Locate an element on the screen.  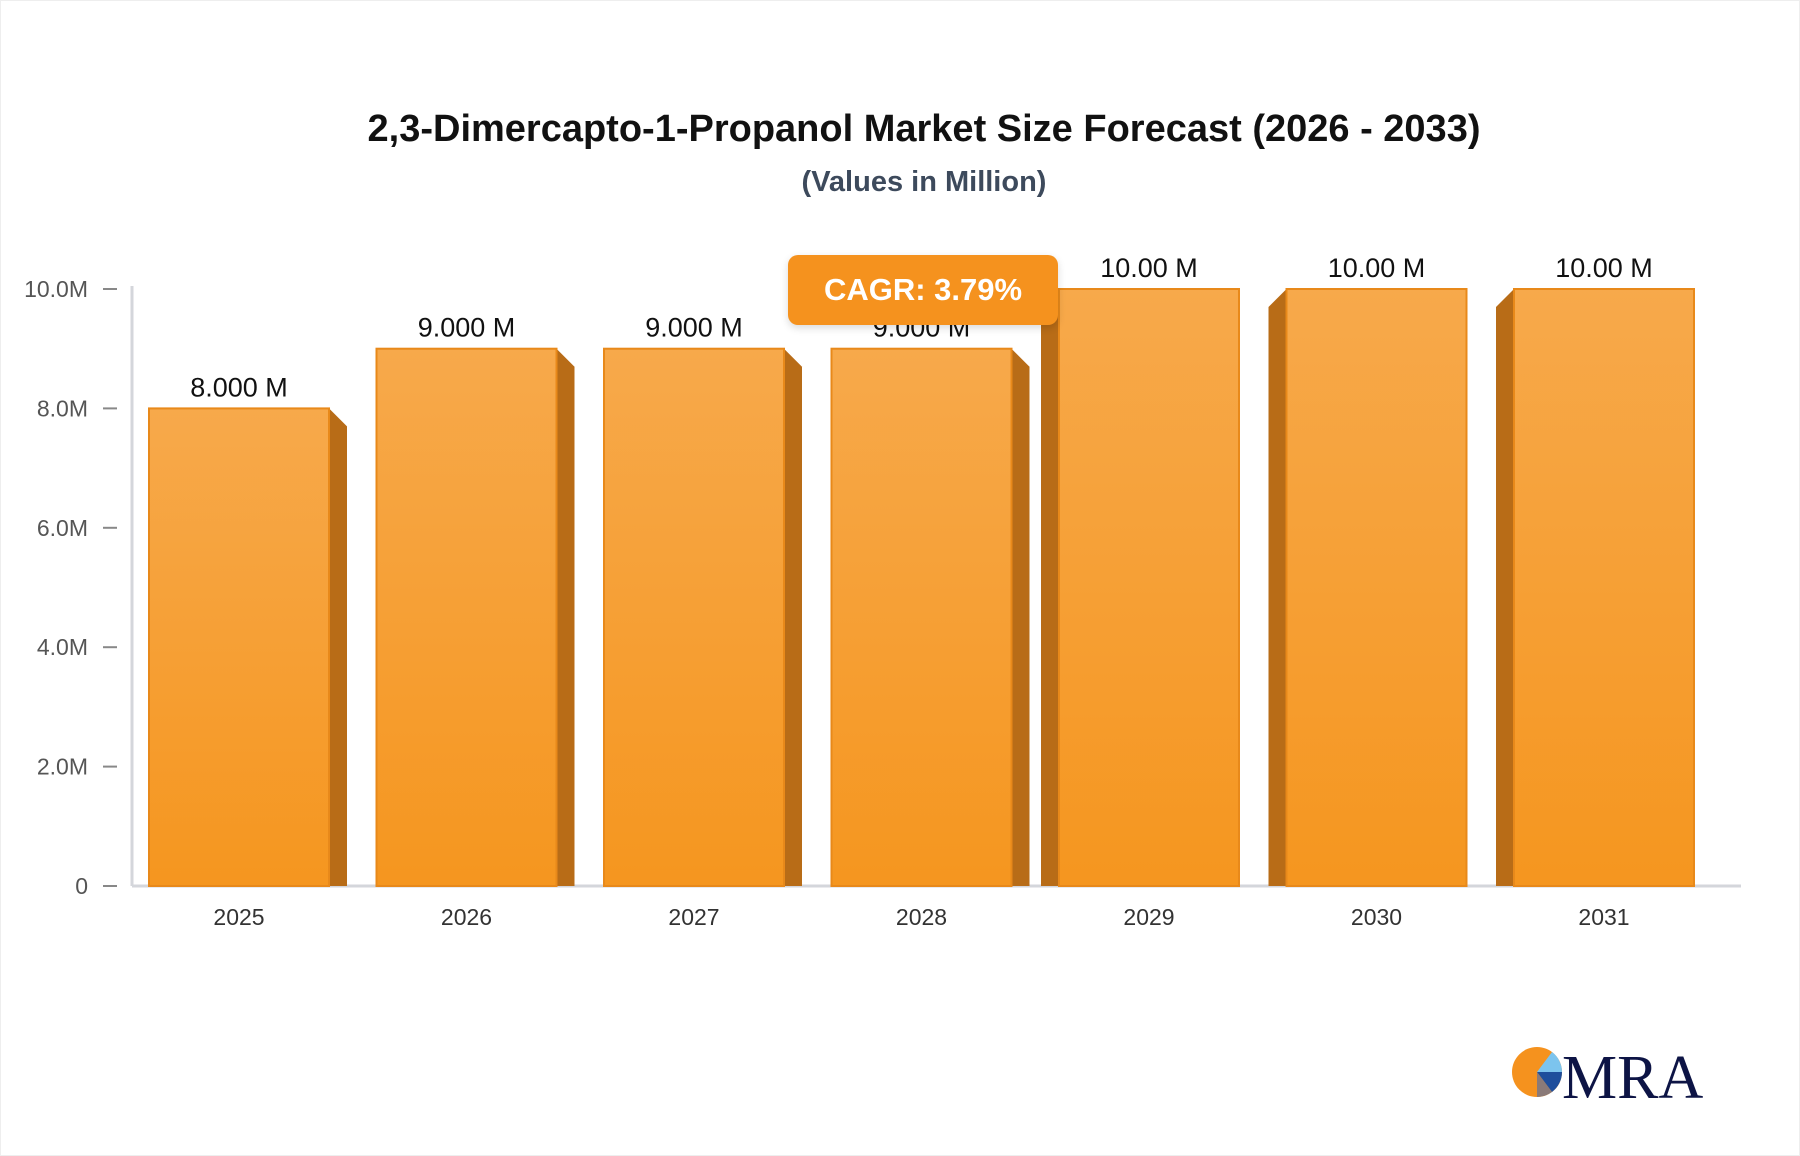
y-tick-label: 2.0M is located at coordinates (62, 767).